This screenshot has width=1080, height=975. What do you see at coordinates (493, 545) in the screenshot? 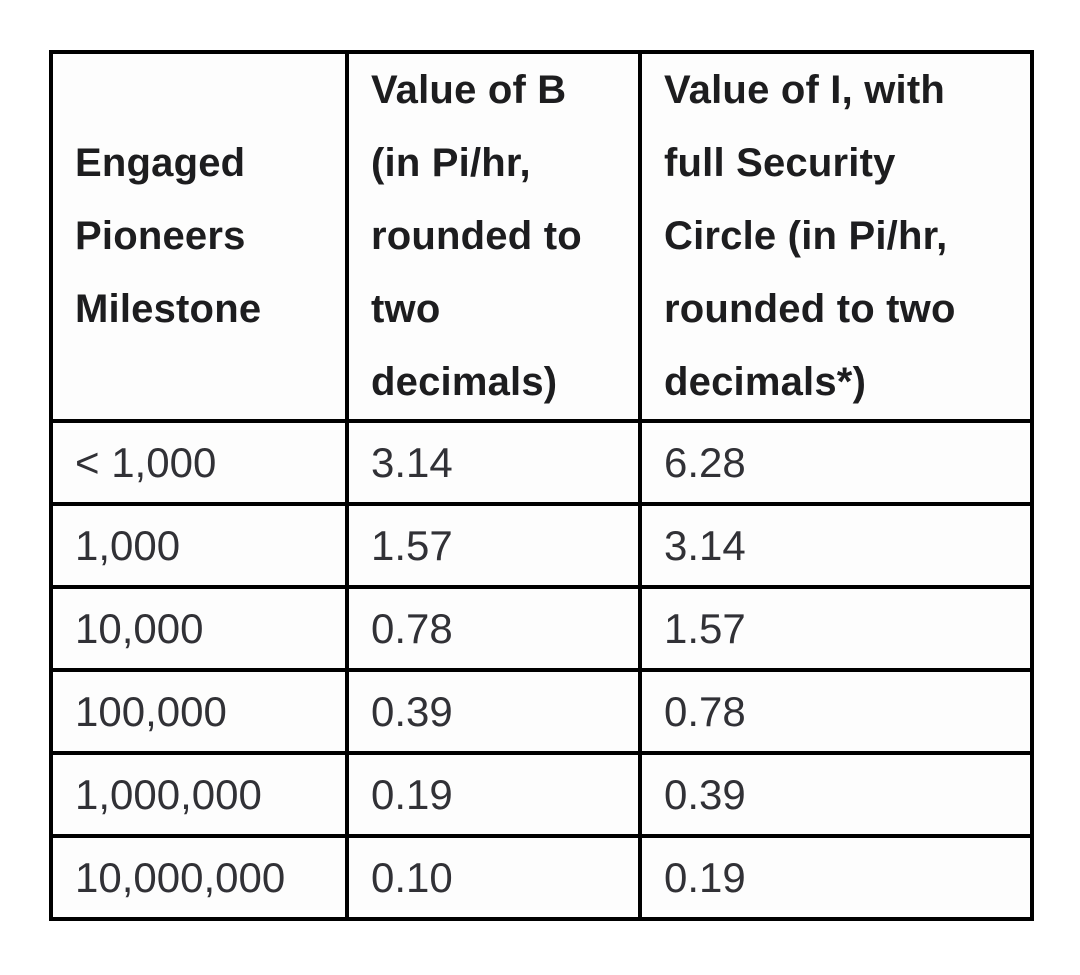
I see `value-b-cell: 1.57` at bounding box center [493, 545].